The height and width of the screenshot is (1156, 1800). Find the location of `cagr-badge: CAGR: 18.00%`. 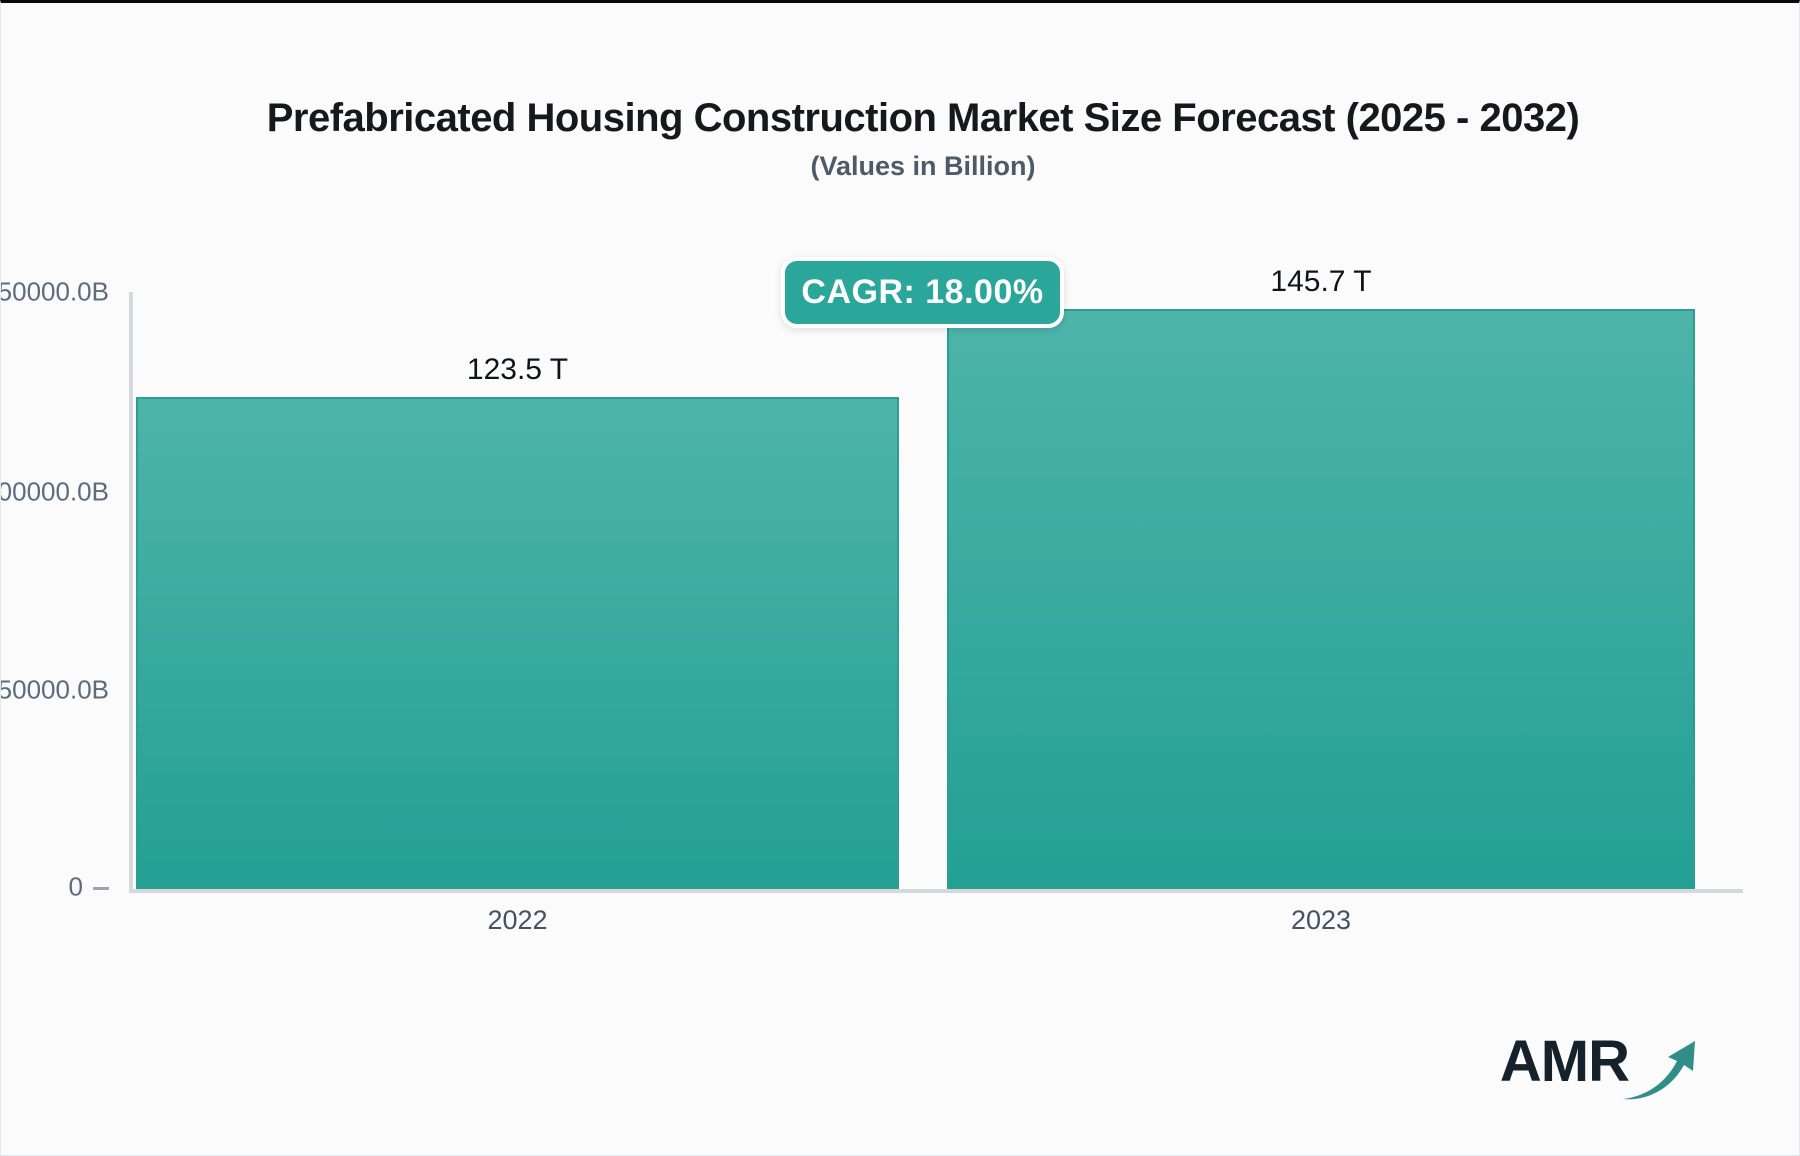

cagr-badge: CAGR: 18.00% is located at coordinates (922, 292).